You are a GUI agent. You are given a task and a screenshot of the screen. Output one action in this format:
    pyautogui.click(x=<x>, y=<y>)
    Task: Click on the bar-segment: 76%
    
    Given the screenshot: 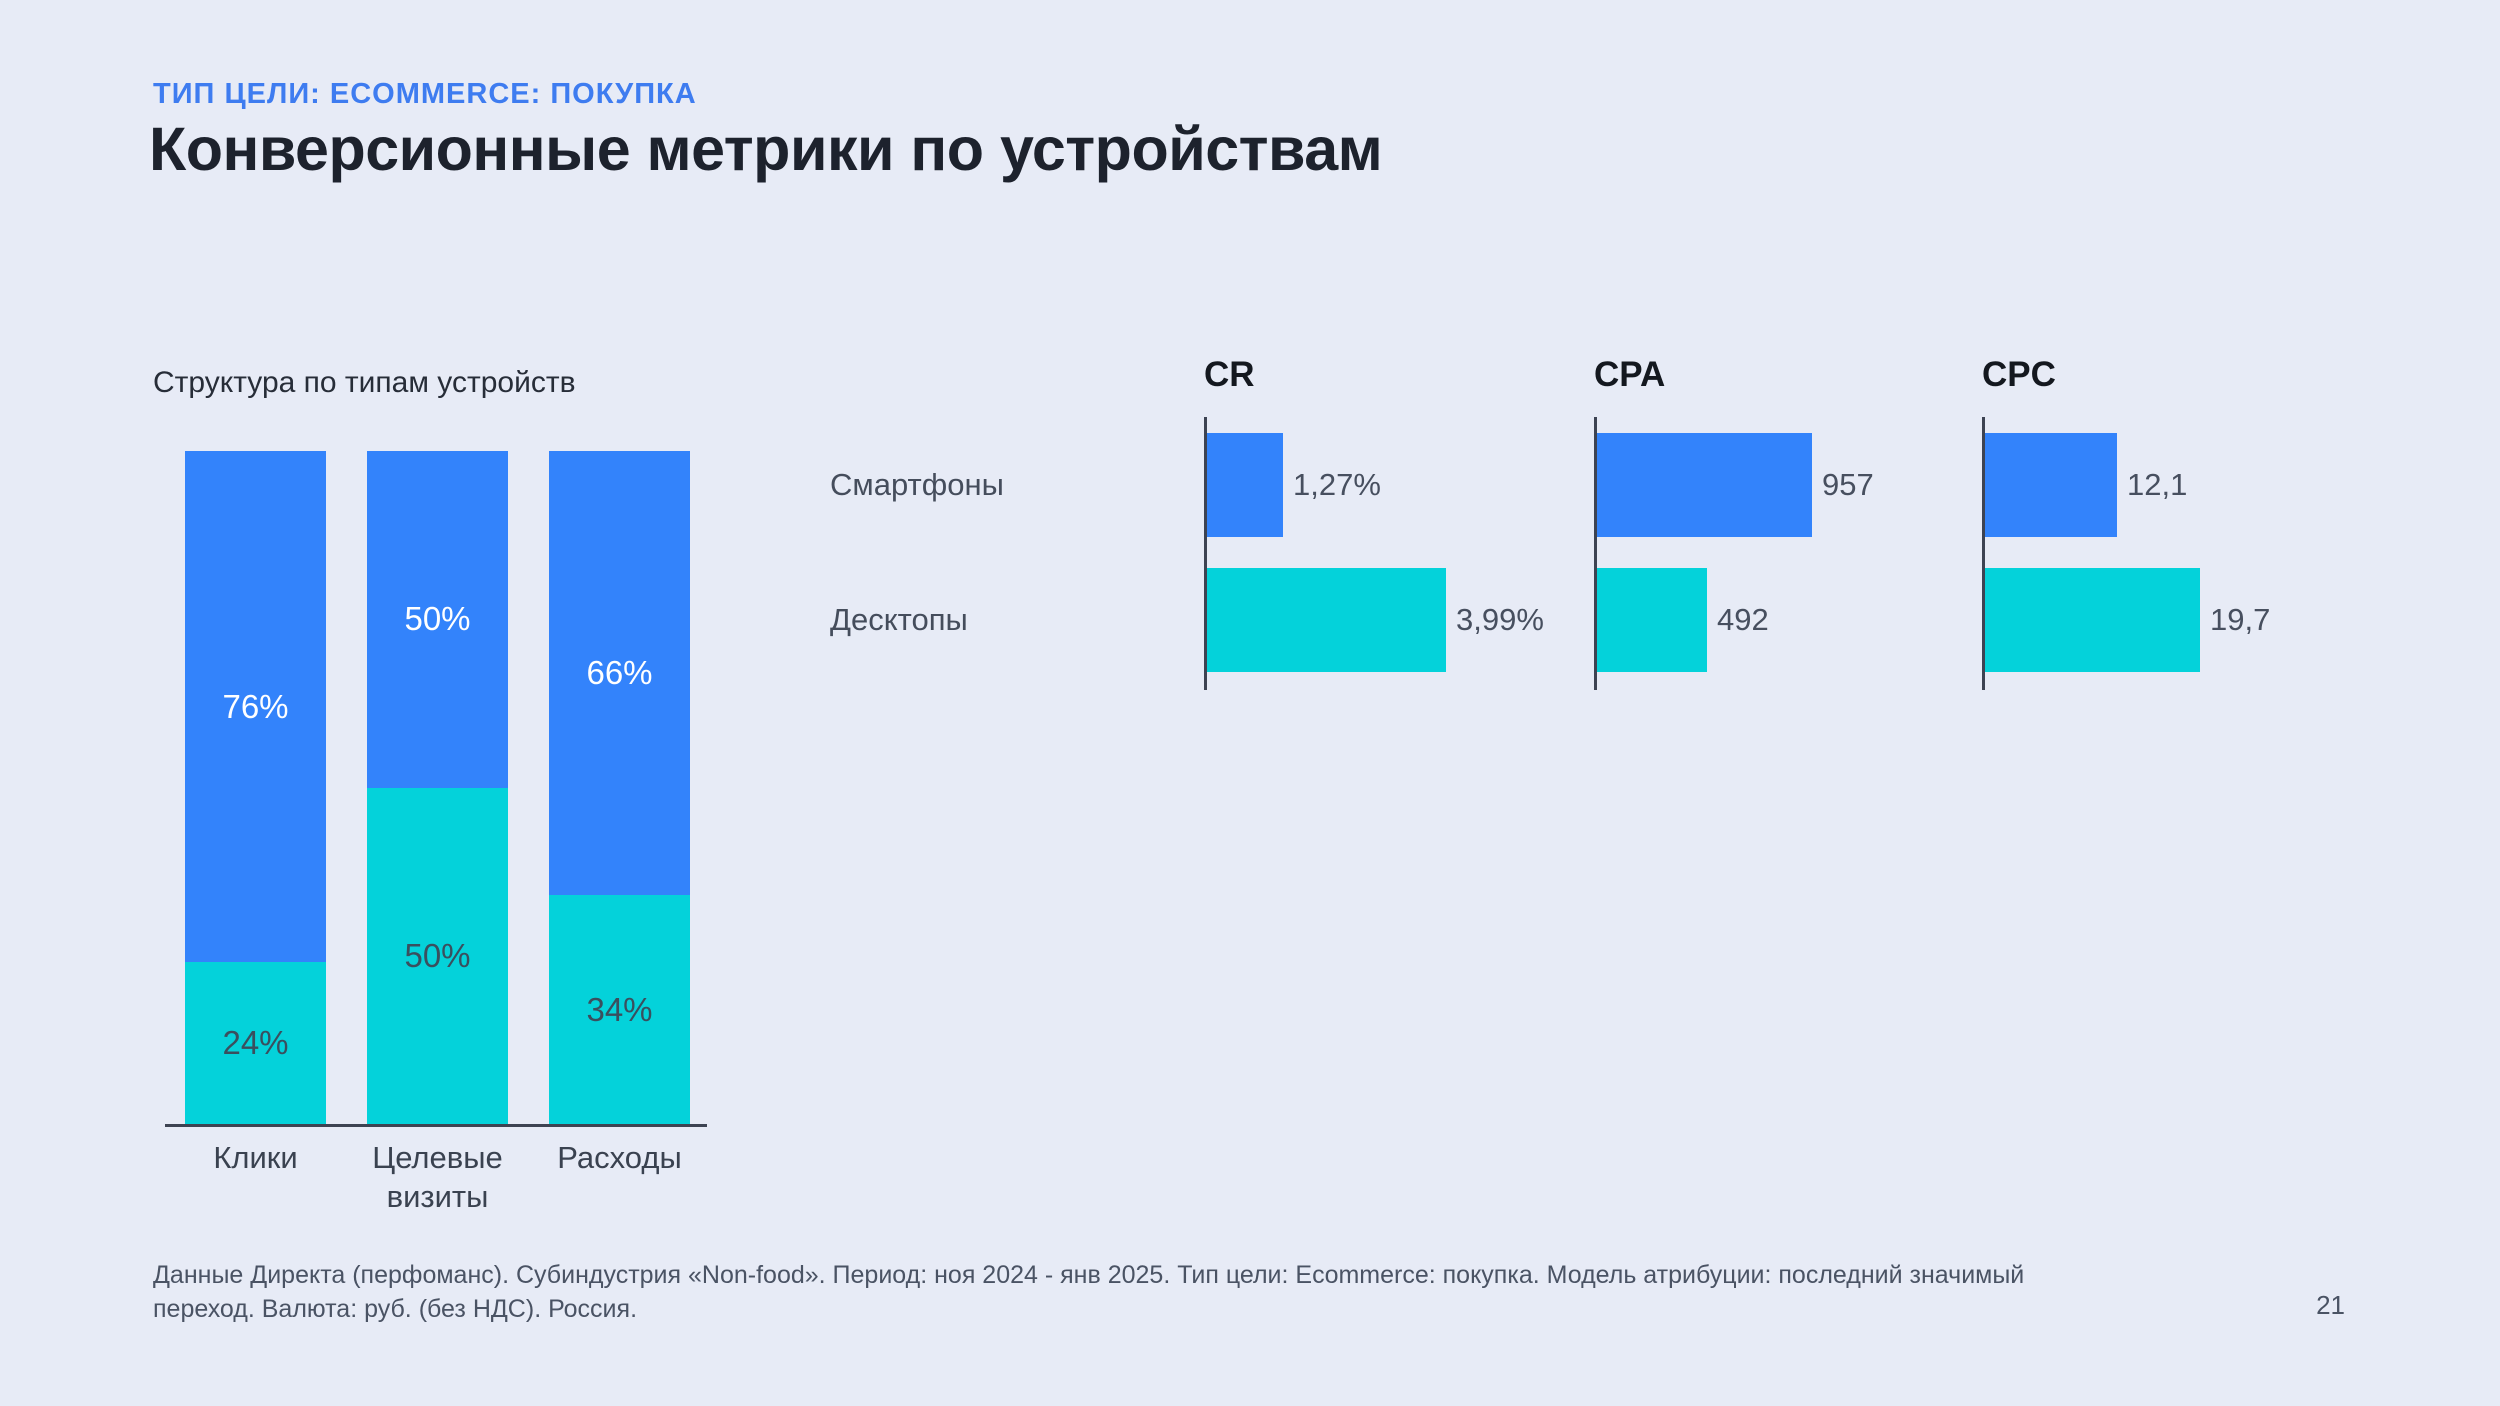 What is the action you would take?
    pyautogui.click(x=255, y=707)
    